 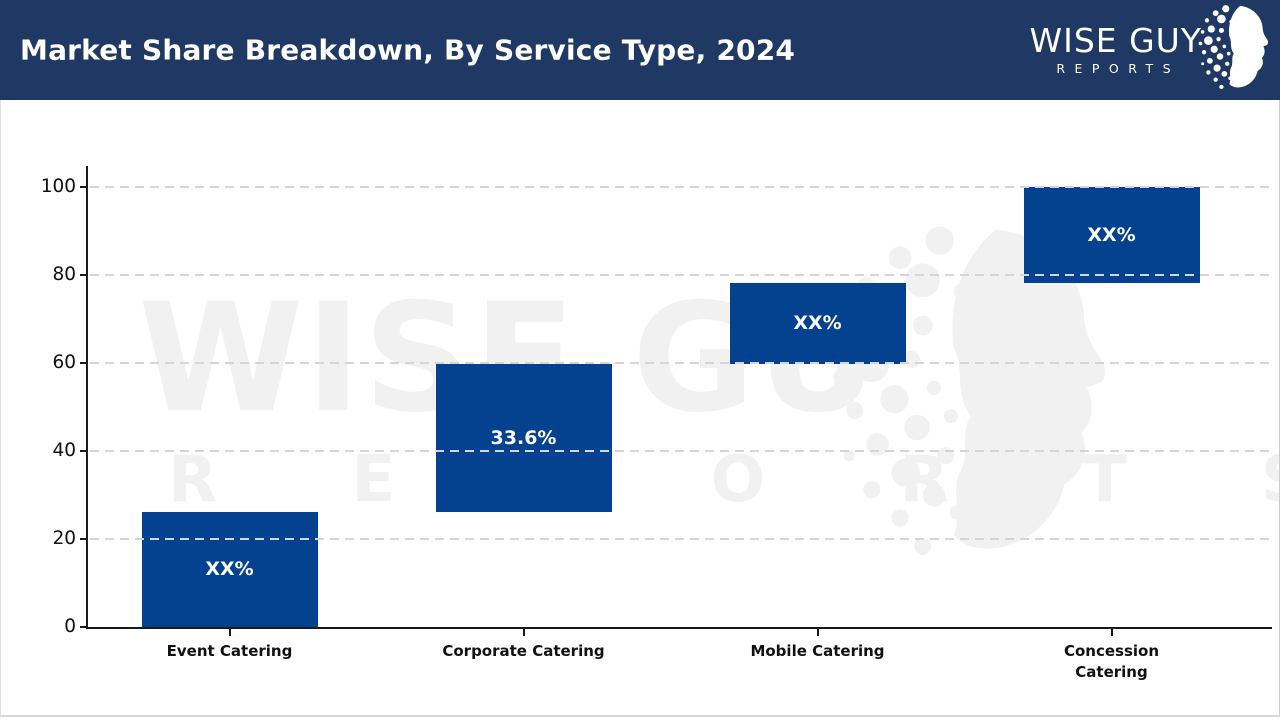 What do you see at coordinates (1233, 47) in the screenshot?
I see `logo-head-icon` at bounding box center [1233, 47].